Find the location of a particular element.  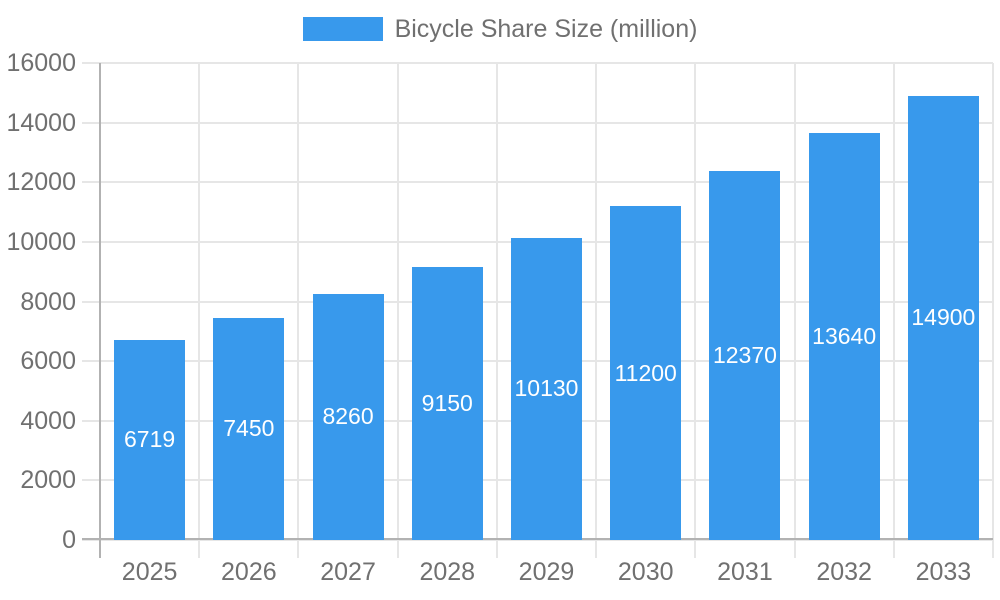

y-tick-label: 6000 is located at coordinates (48, 361).